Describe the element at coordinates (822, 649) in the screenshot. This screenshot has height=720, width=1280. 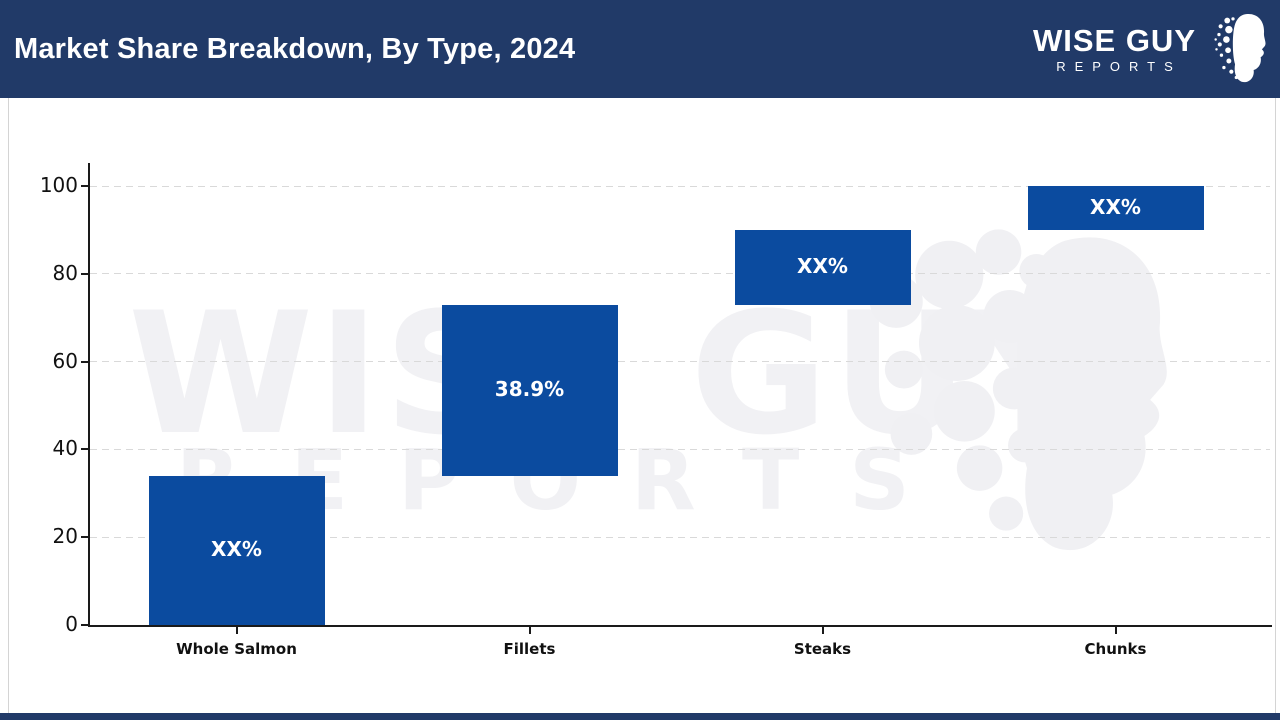
I see `x-axis-label: Steaks` at that location.